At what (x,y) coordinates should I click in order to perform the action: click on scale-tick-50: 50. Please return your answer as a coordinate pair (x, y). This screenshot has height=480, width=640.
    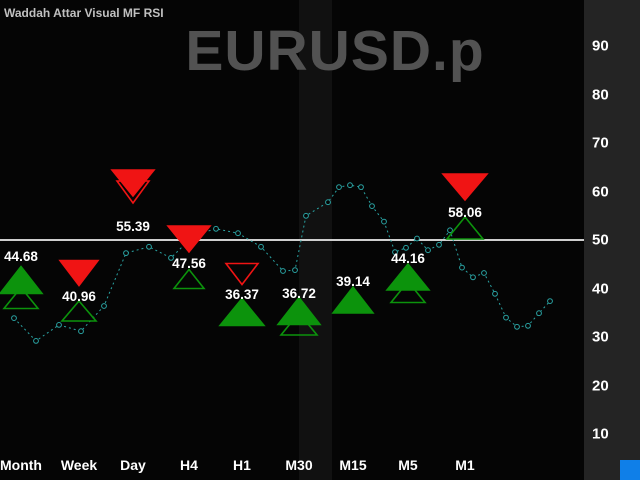
    Looking at the image, I should click on (600, 240).